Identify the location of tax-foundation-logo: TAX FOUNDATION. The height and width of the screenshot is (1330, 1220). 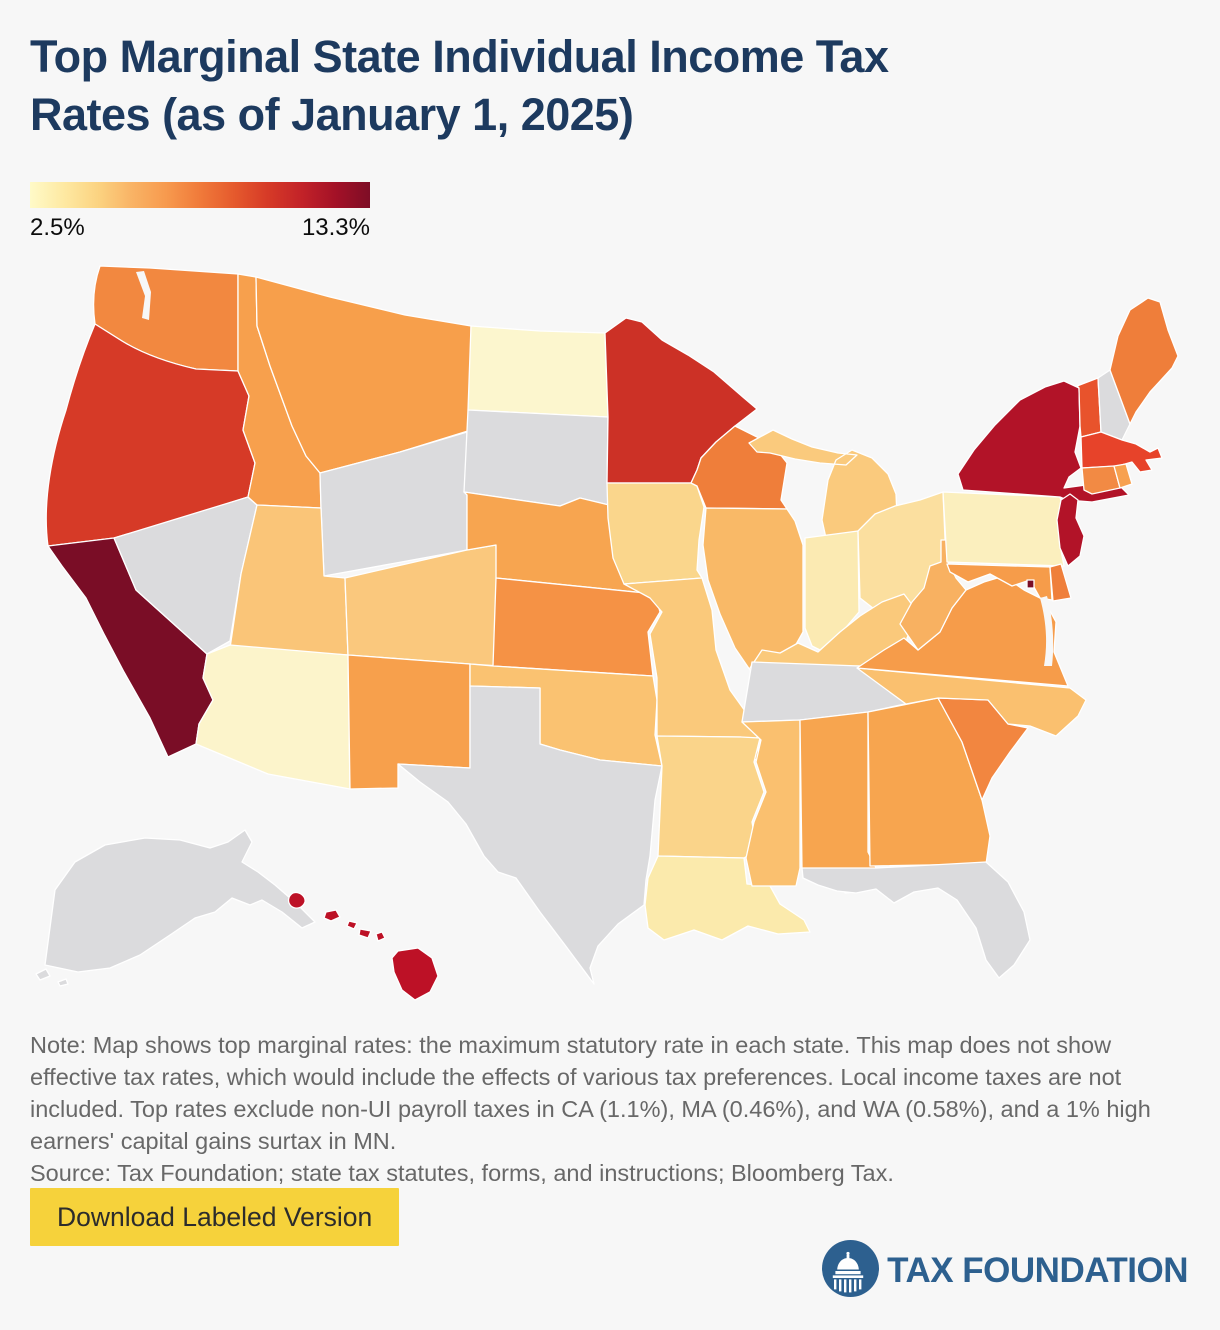
(1005, 1271).